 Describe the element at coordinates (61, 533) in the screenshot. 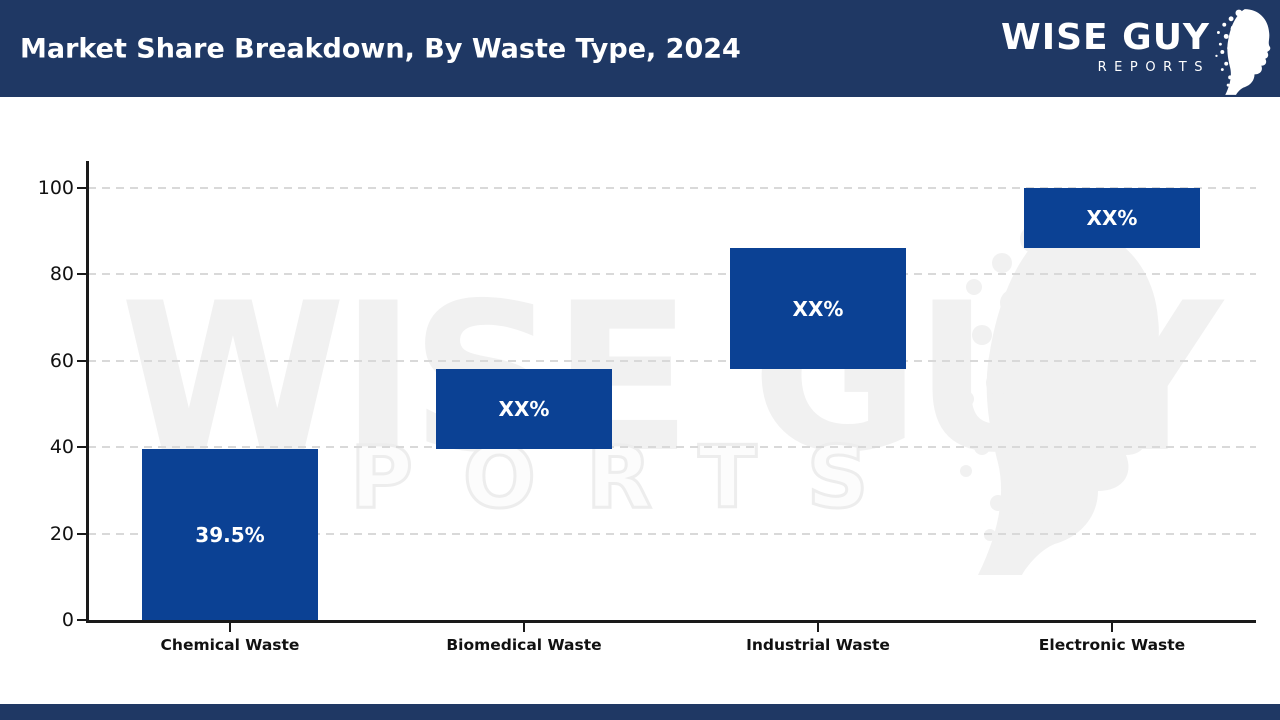

I see `y-tick-label-20: 20` at that location.